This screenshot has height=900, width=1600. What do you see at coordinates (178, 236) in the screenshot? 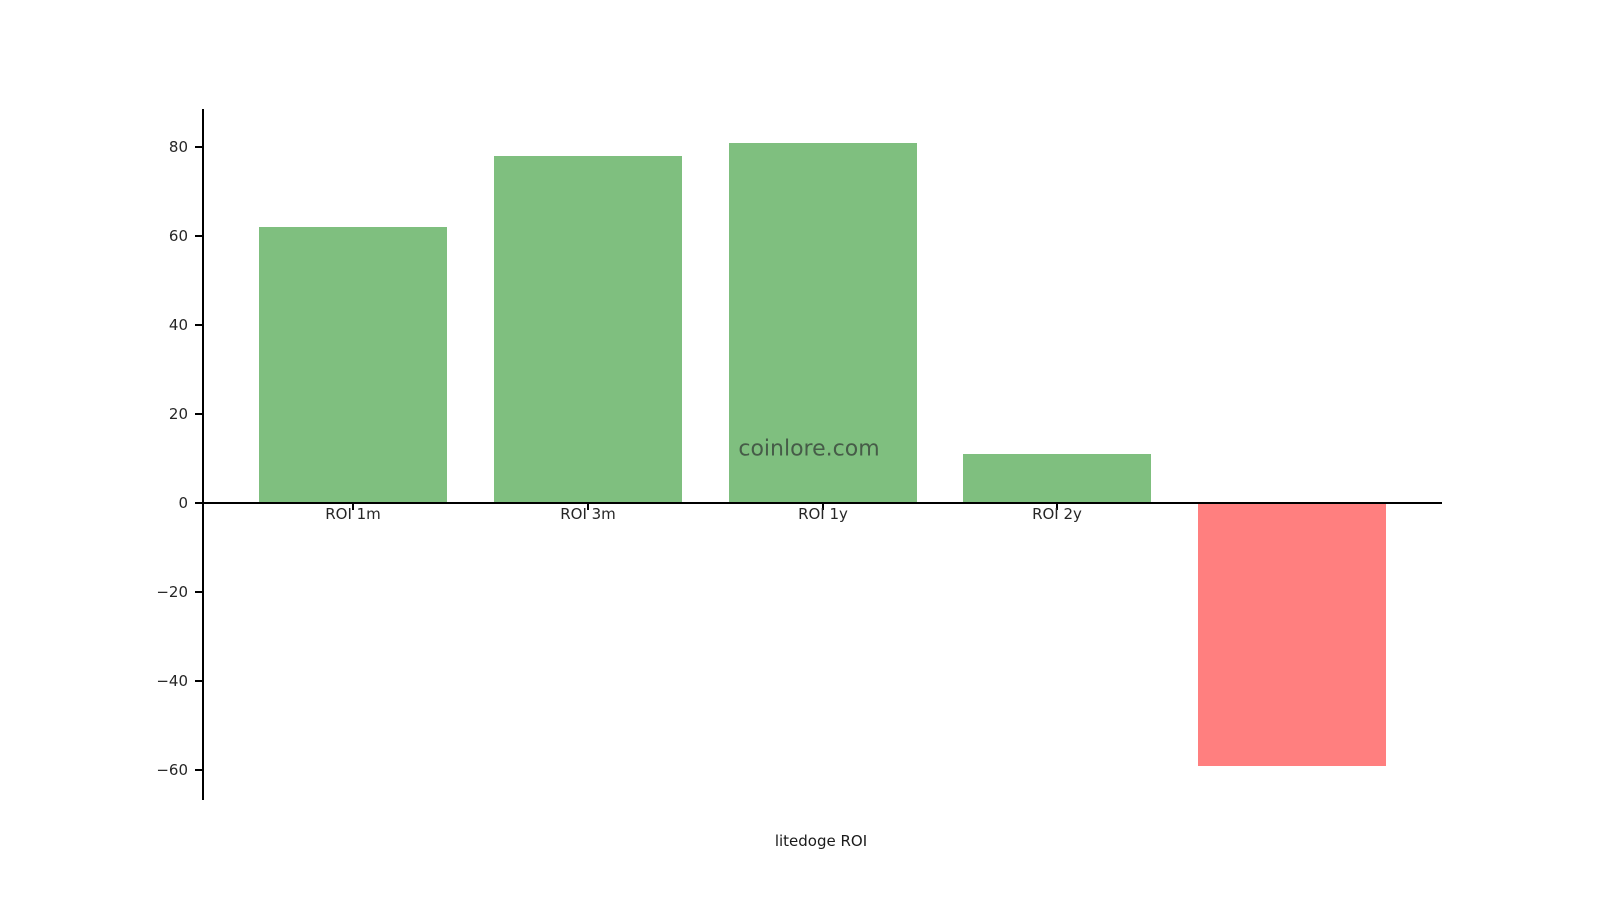
I see `y-tick-label: 60` at bounding box center [178, 236].